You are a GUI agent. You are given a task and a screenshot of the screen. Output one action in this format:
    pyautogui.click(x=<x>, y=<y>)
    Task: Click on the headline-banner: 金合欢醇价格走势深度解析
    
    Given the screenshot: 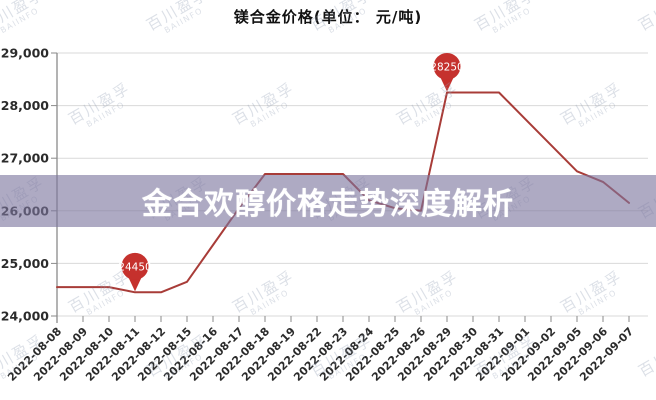 What is the action you would take?
    pyautogui.click(x=328, y=201)
    